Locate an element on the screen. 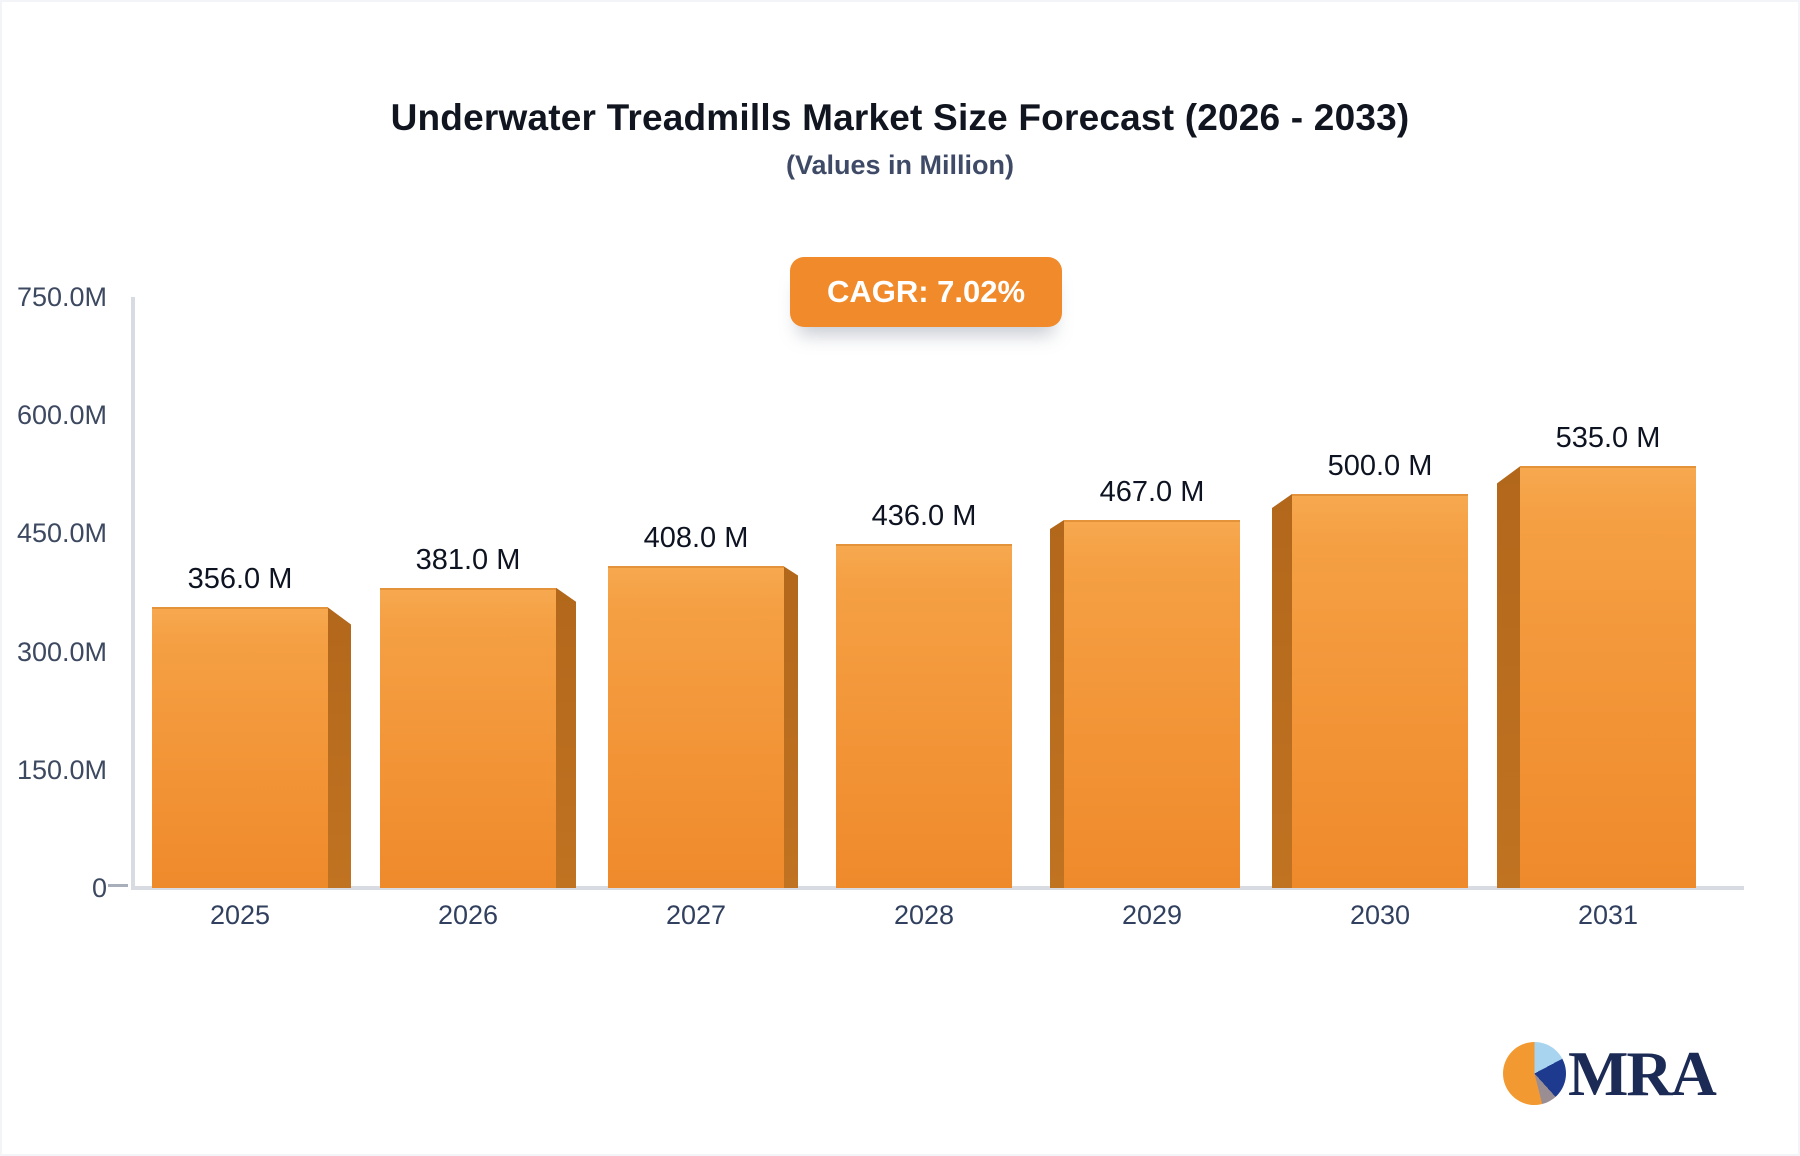  x-axis-label-2030: 2030 is located at coordinates (1380, 915).